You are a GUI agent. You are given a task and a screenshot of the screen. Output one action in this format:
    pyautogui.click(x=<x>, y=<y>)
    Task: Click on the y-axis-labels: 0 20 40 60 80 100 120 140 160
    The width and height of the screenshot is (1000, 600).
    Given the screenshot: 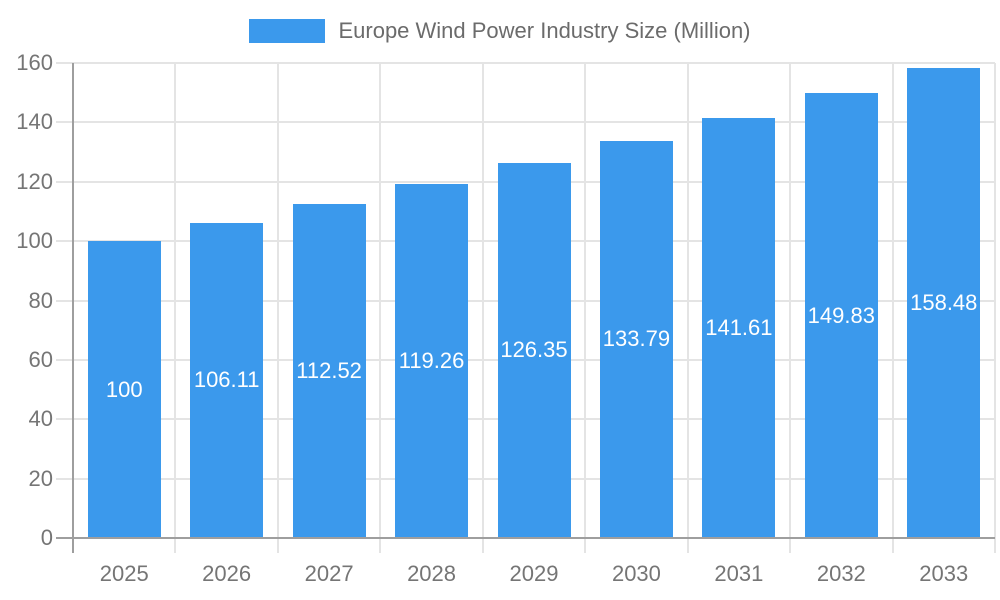 What is the action you would take?
    pyautogui.click(x=26, y=300)
    